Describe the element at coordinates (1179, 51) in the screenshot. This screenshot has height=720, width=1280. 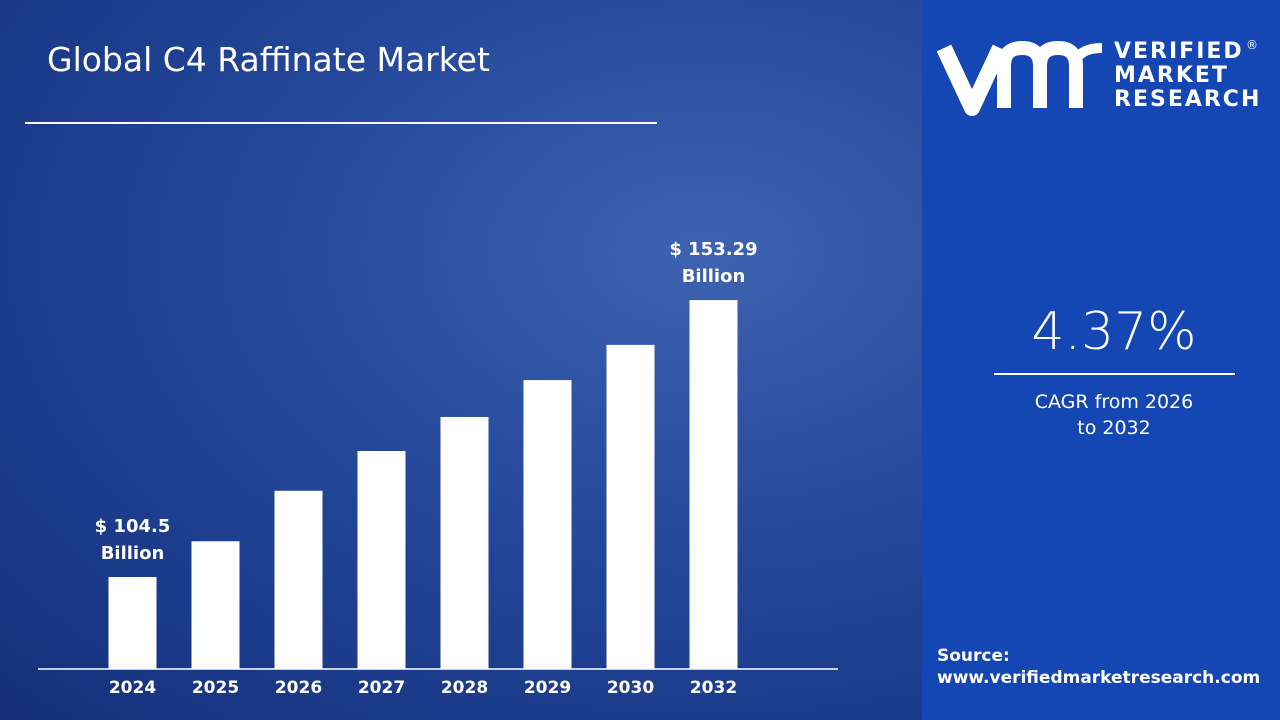
I see `brand-line: VERIFIED` at that location.